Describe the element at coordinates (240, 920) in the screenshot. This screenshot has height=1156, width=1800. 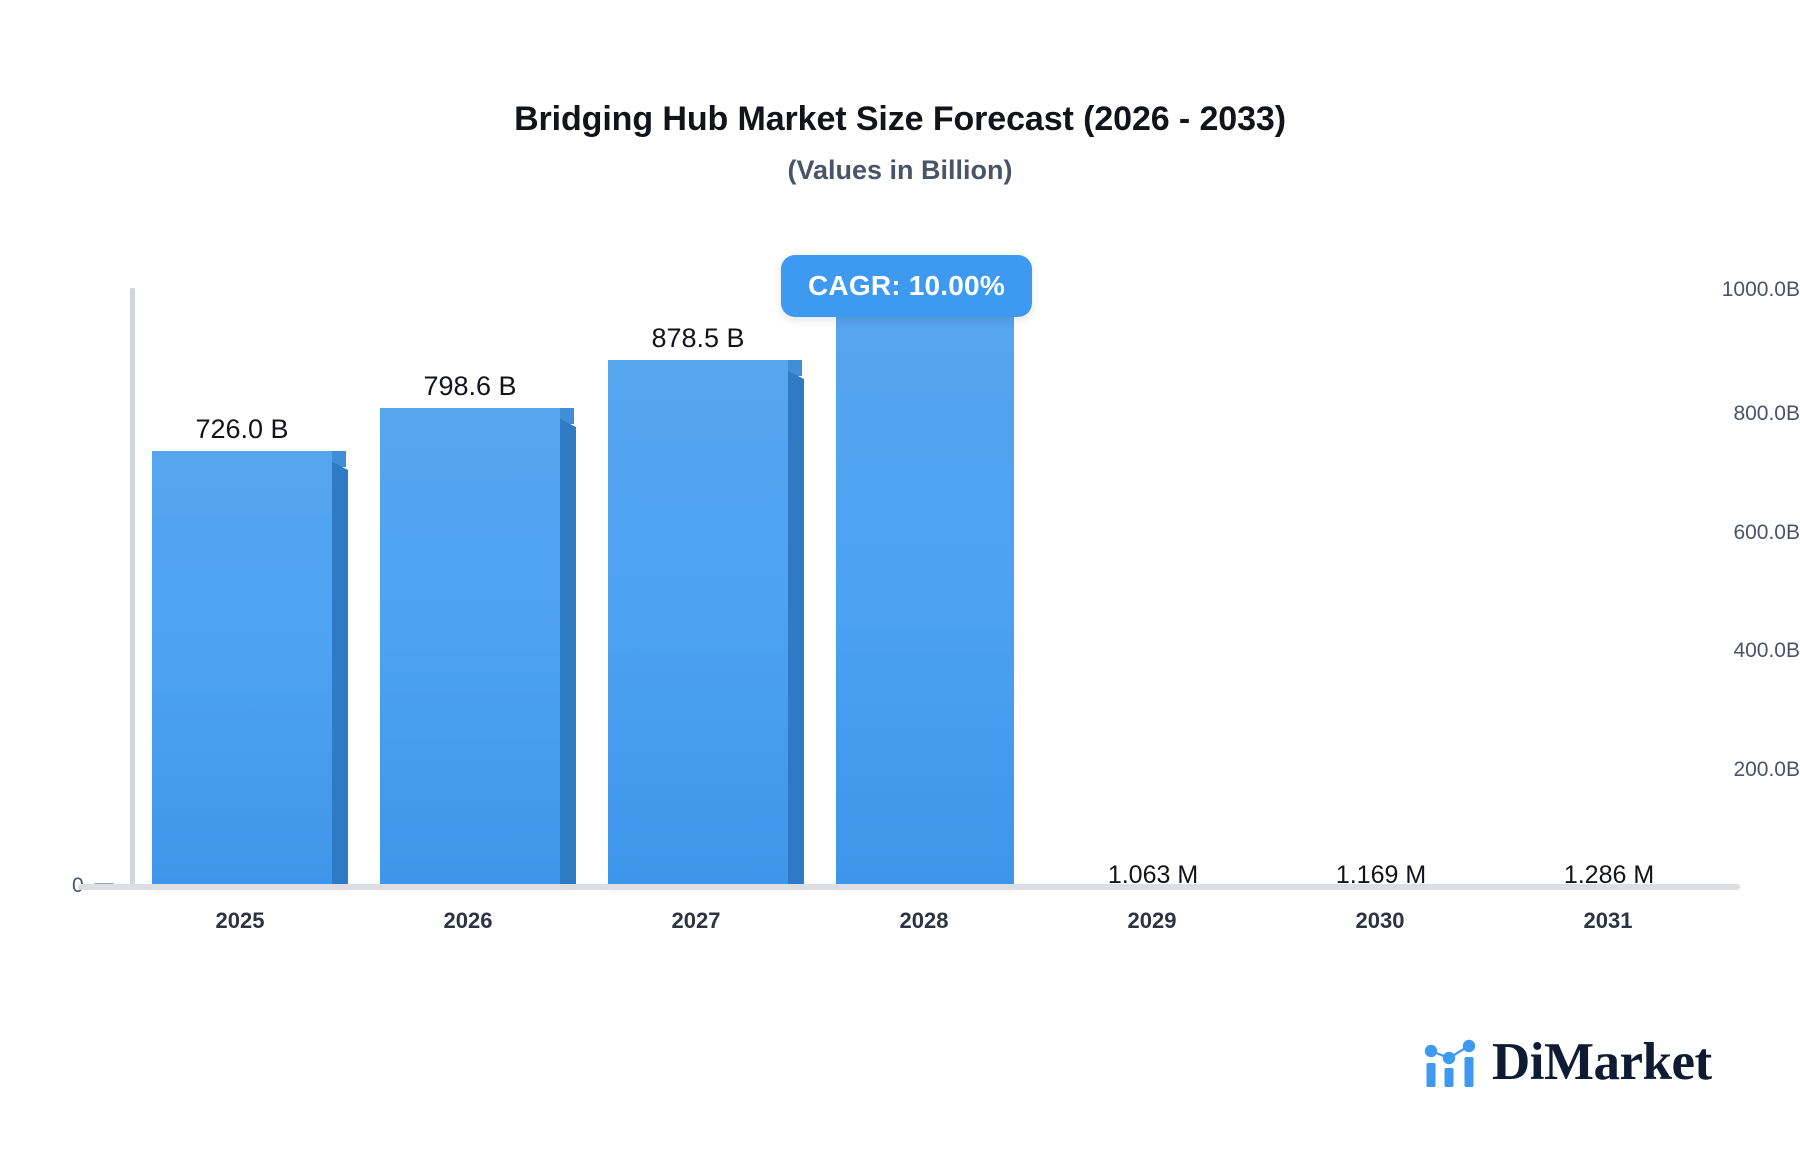
I see `x-tick-label-2025: 2025` at that location.